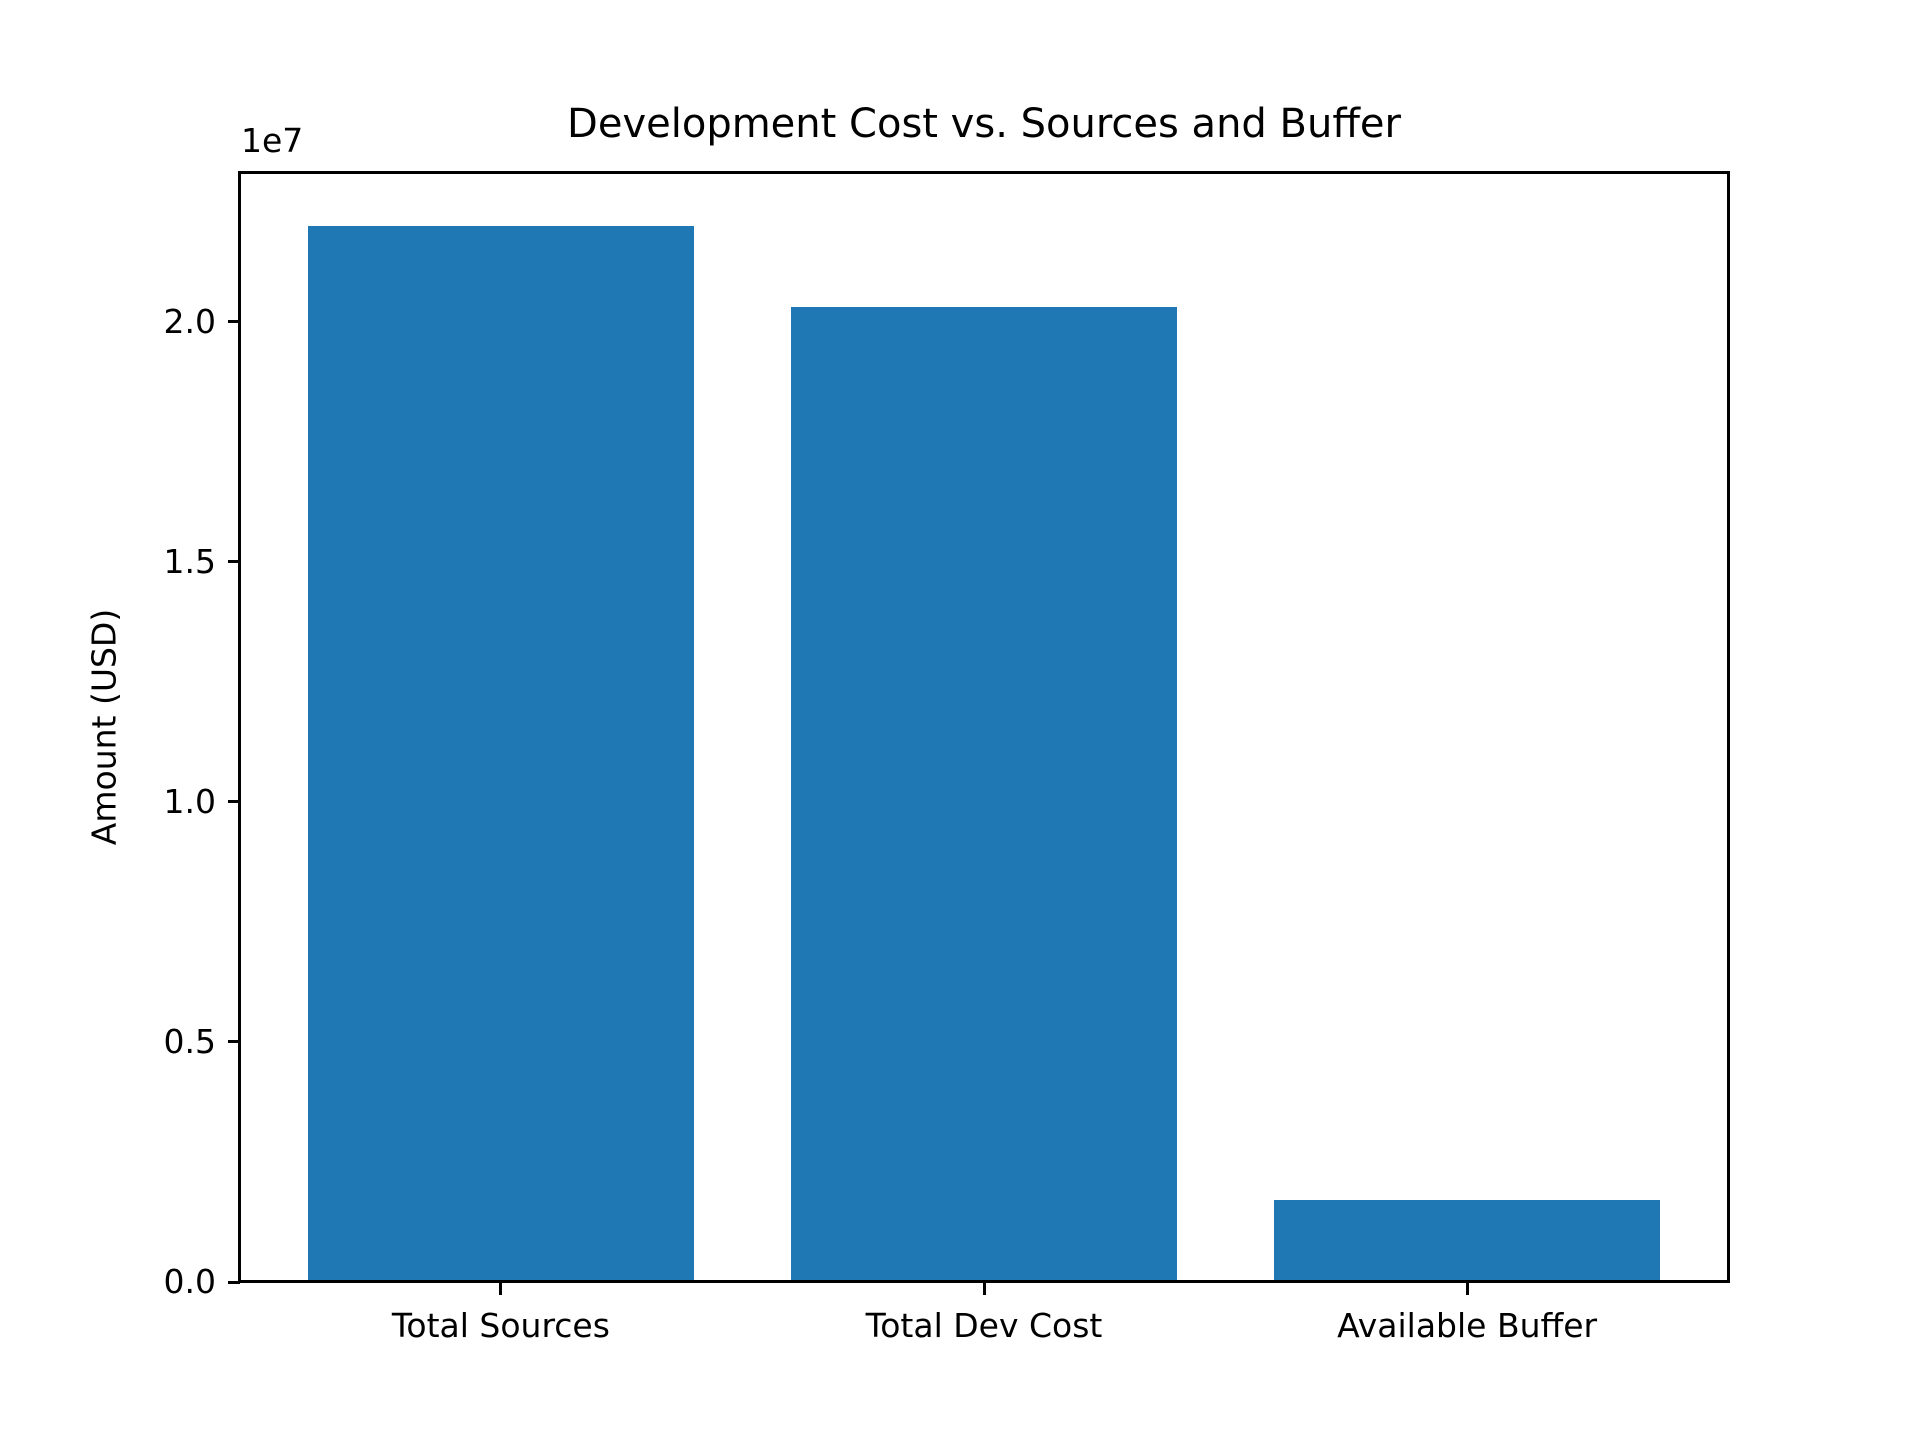  I want to click on y-tick-mark-1.0, so click(234, 802).